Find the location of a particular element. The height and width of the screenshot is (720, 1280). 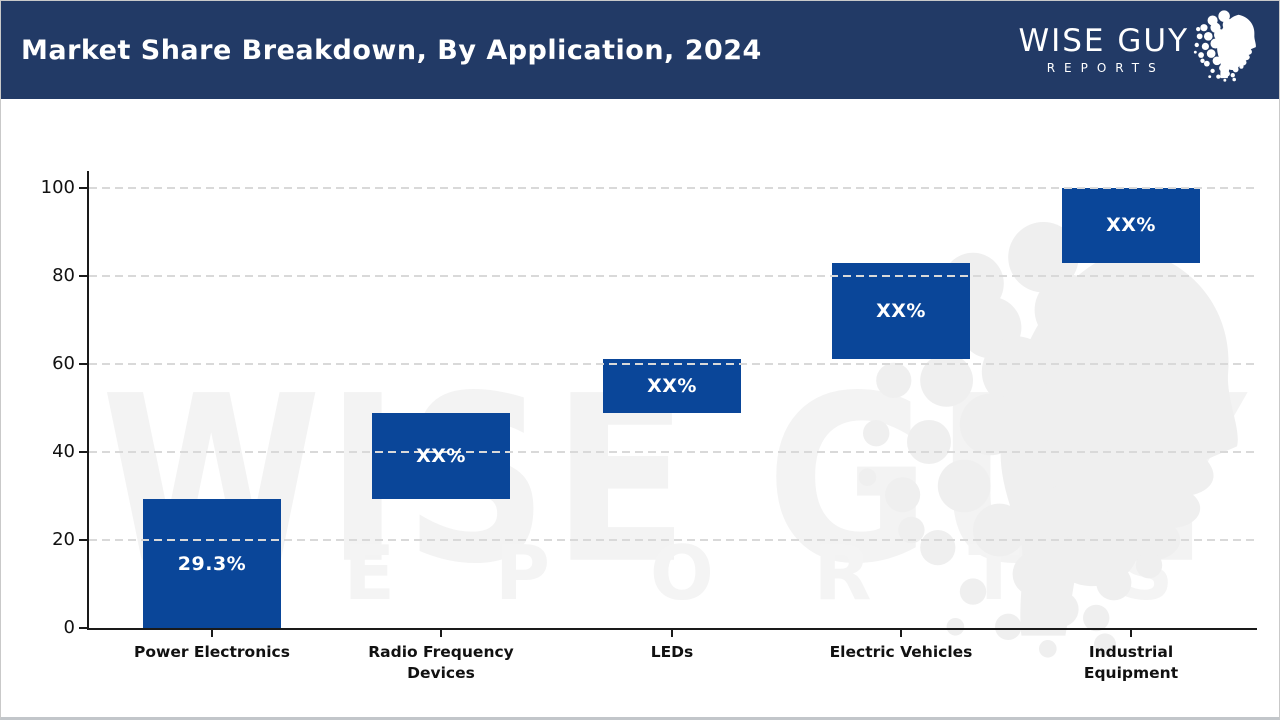

y-tick-label: 60 is located at coordinates (63, 363).